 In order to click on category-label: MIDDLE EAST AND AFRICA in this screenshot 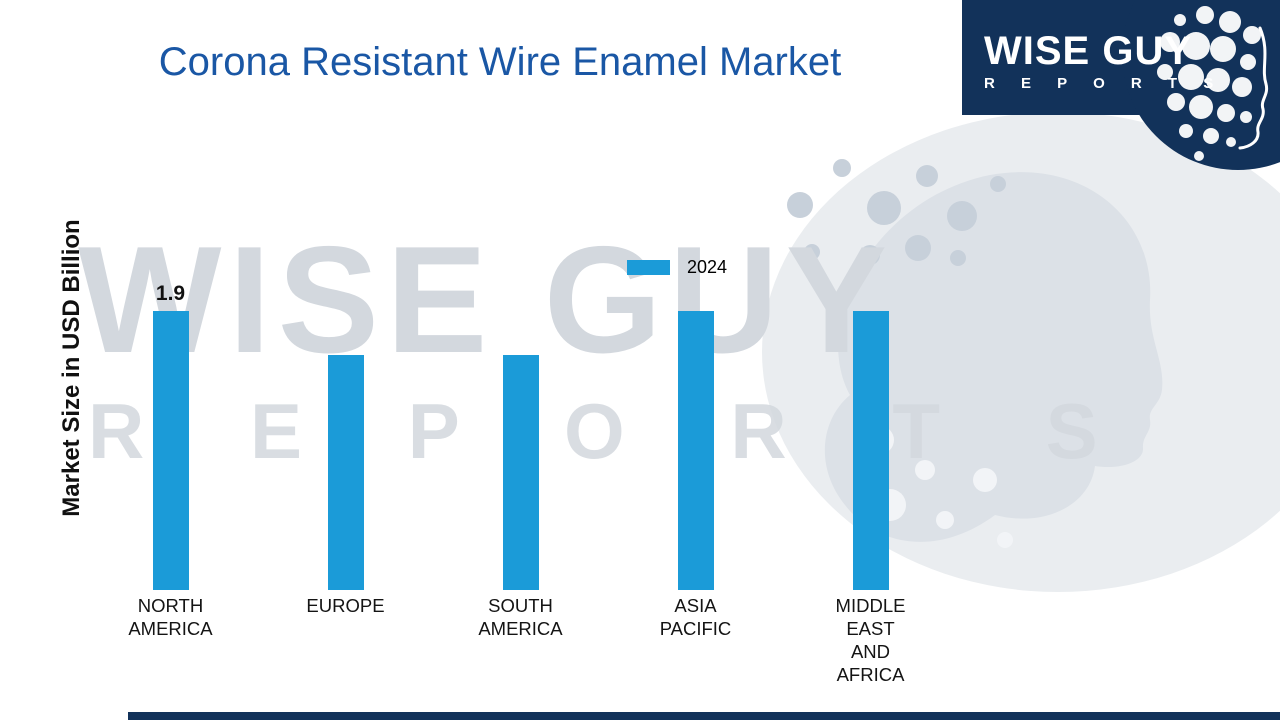, I will do `click(870, 640)`.